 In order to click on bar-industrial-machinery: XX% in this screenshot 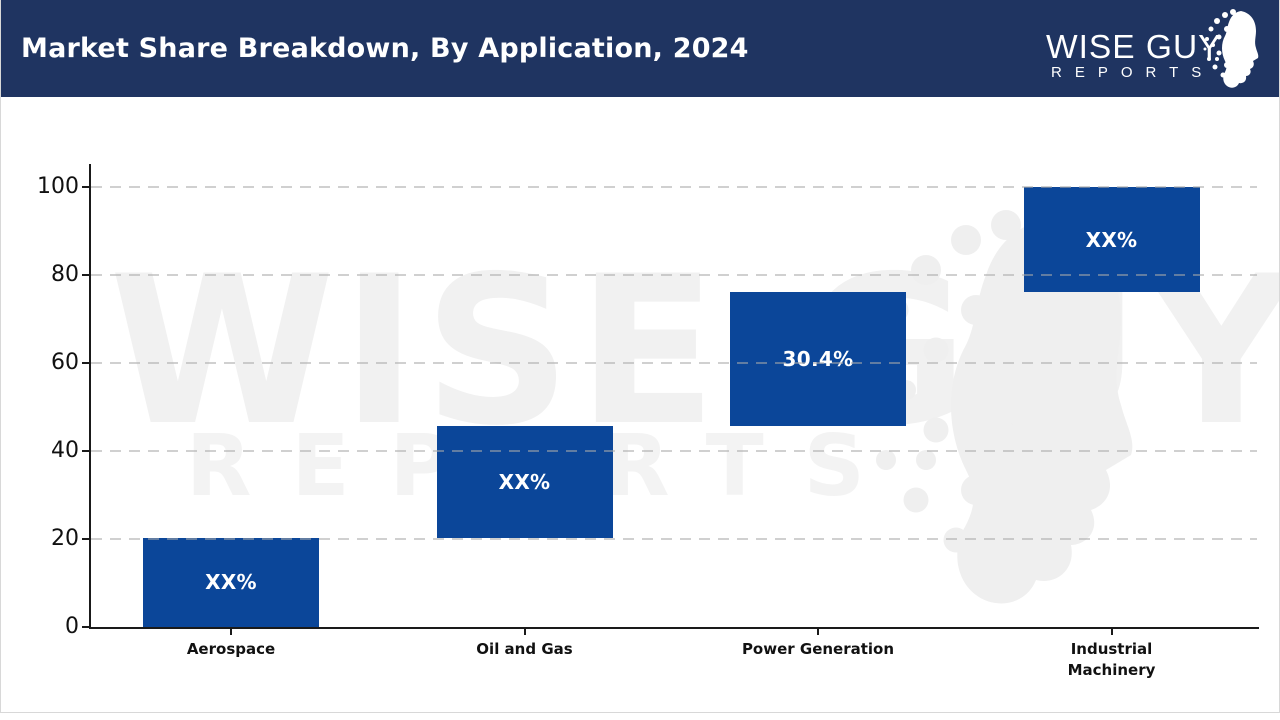, I will do `click(1111, 240)`.